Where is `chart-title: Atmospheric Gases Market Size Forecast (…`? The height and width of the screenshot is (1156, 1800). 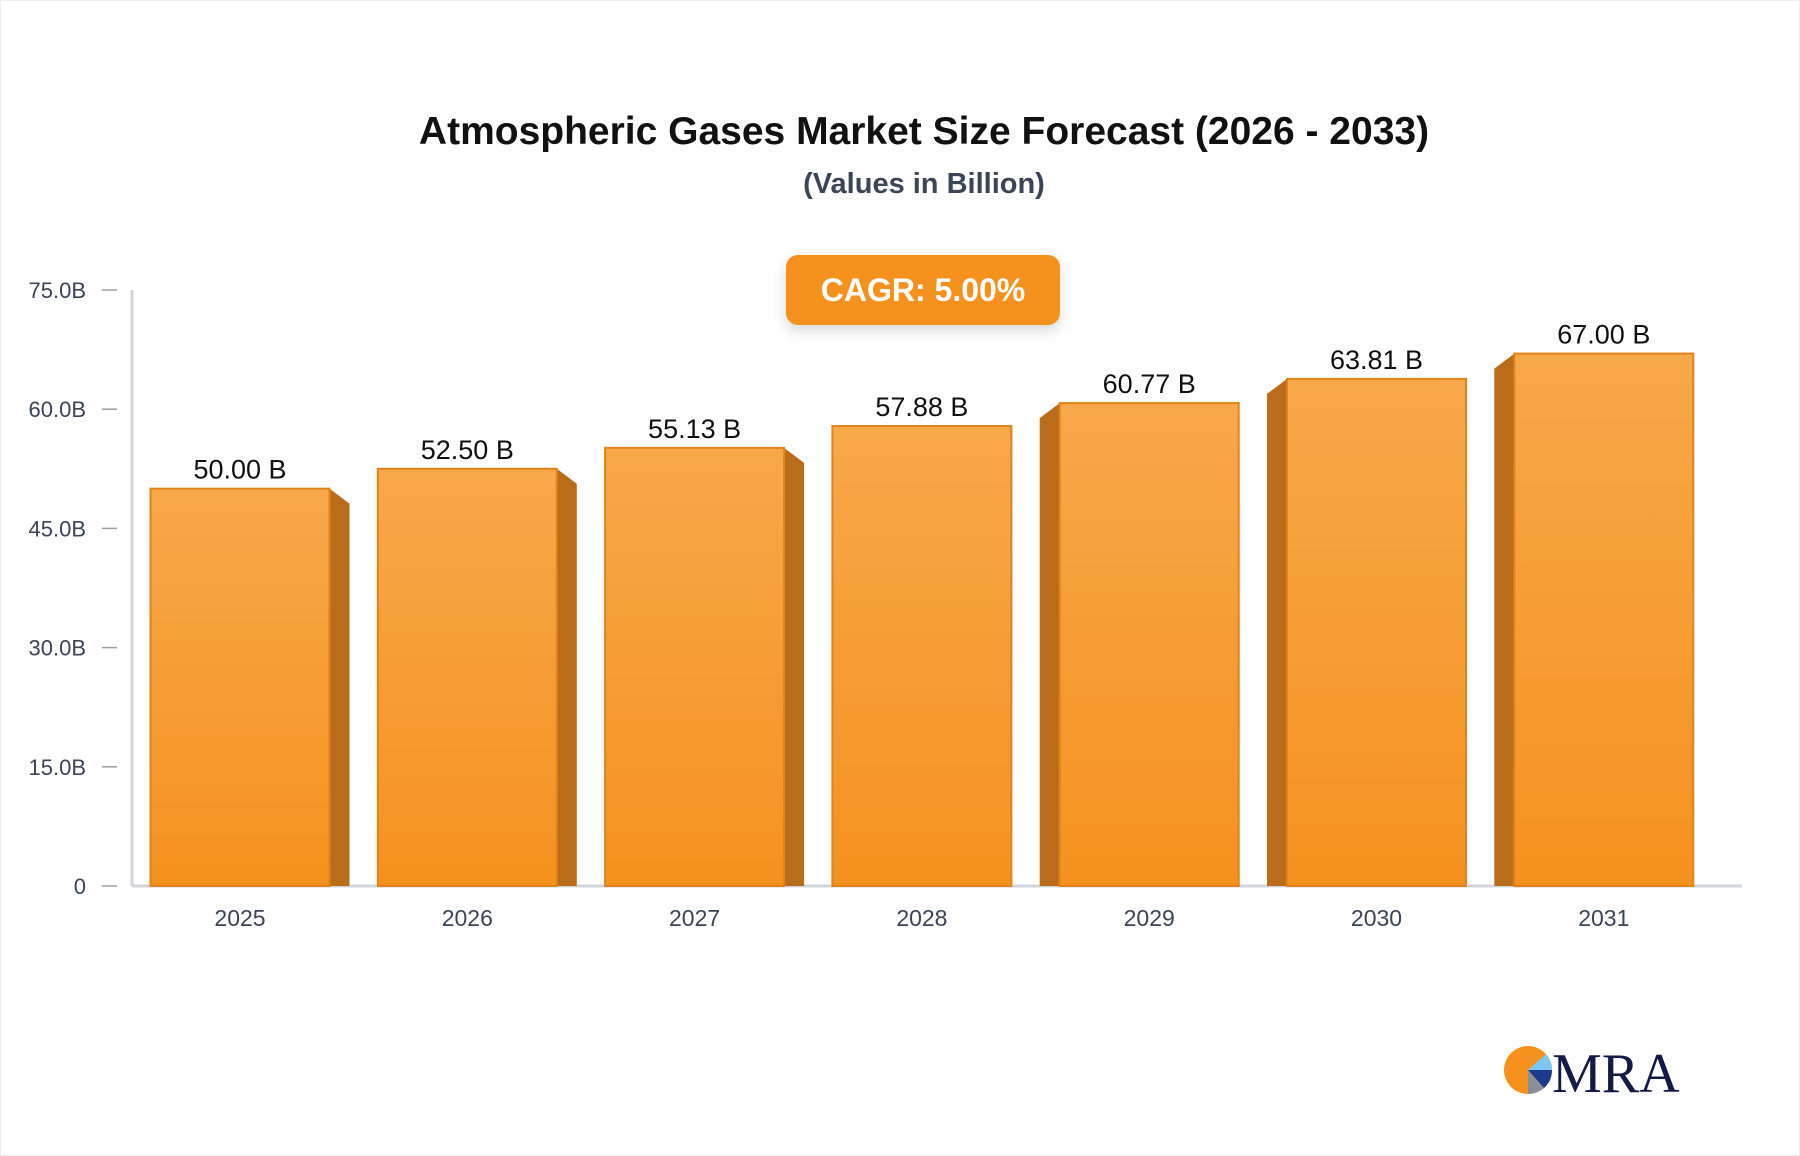
chart-title: Atmospheric Gases Market Size Forecast (… is located at coordinates (924, 131).